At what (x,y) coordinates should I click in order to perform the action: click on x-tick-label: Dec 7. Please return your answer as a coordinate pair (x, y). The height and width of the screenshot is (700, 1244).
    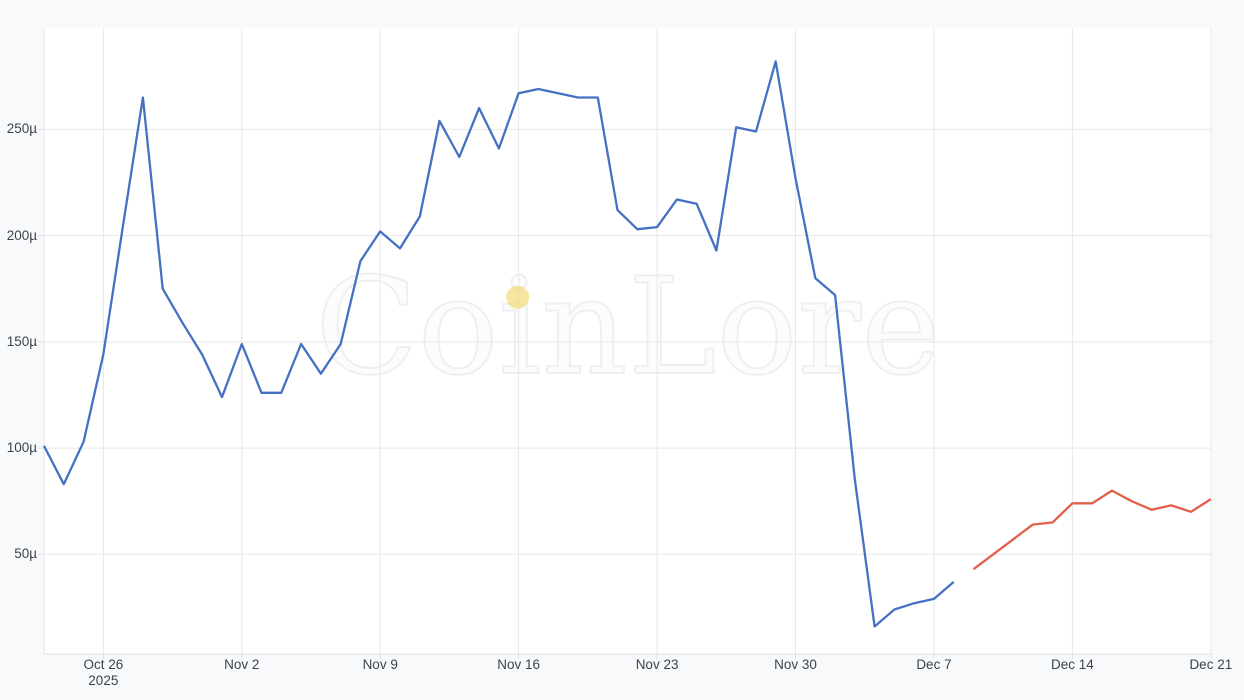
    Looking at the image, I should click on (933, 665).